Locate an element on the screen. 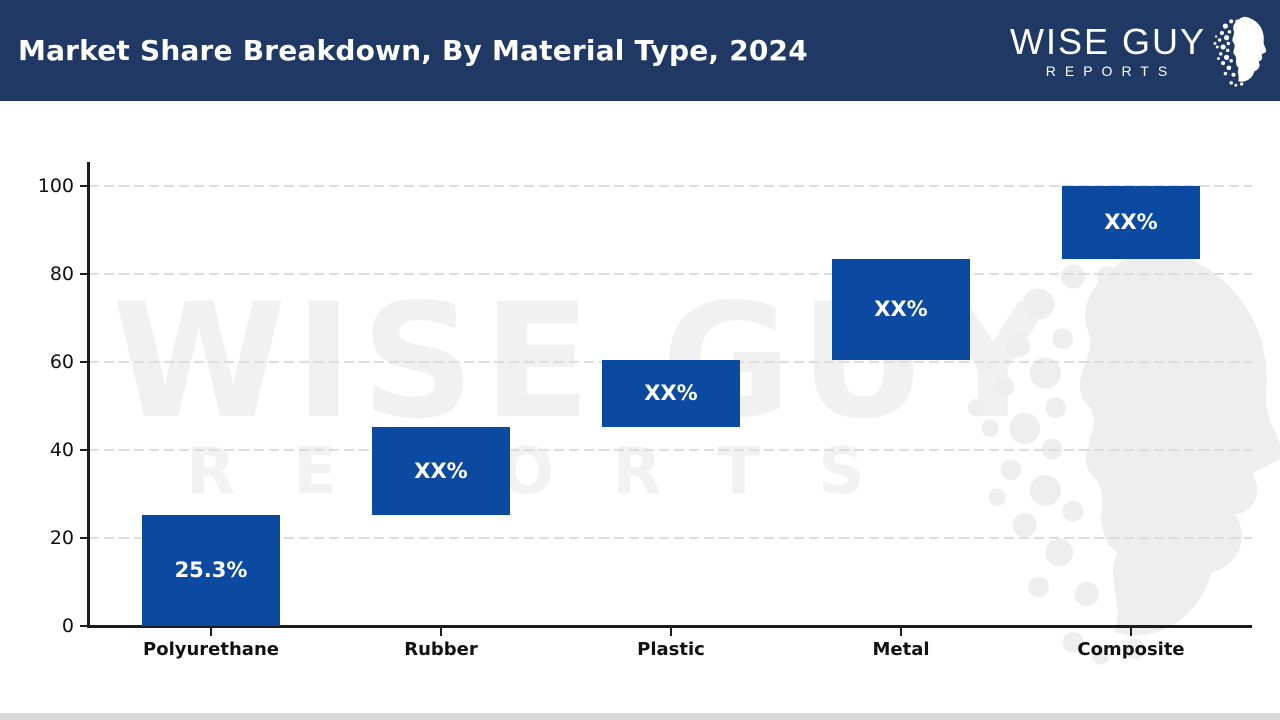 The image size is (1280, 720). x-category-label-composite: Composite is located at coordinates (1131, 649).